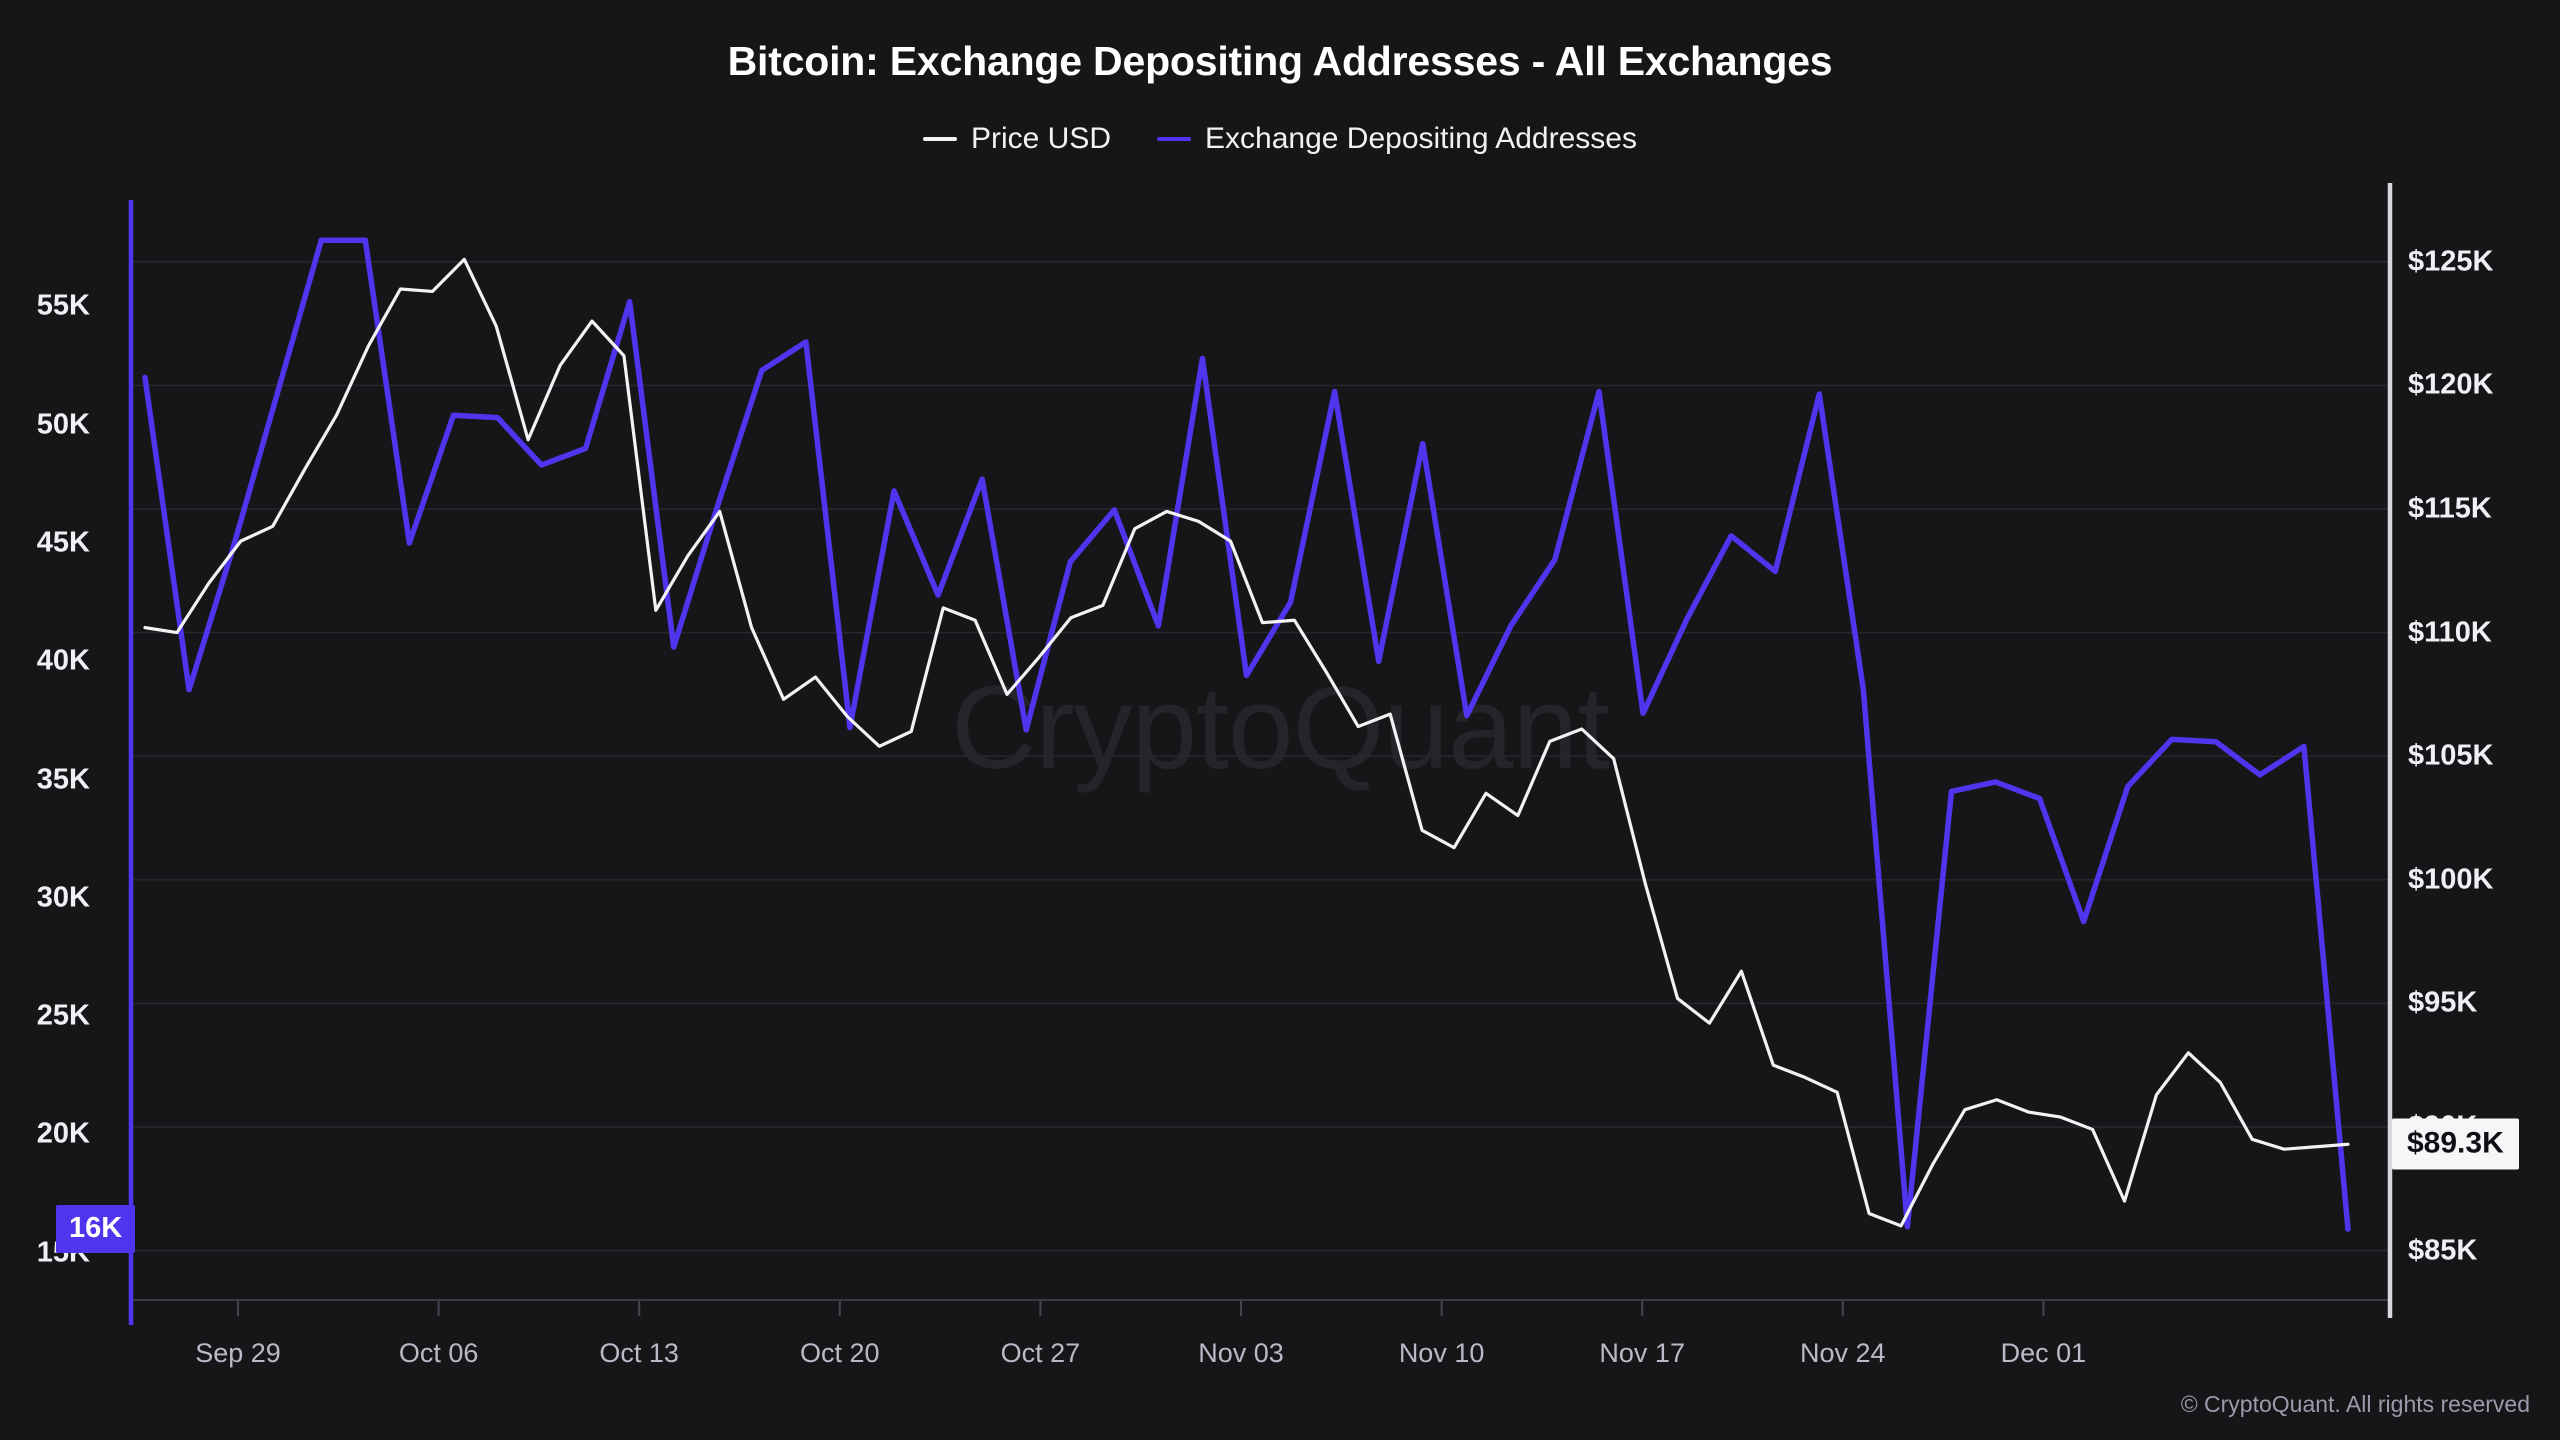  What do you see at coordinates (438, 1353) in the screenshot?
I see `x-axis-tick-label: Oct 06` at bounding box center [438, 1353].